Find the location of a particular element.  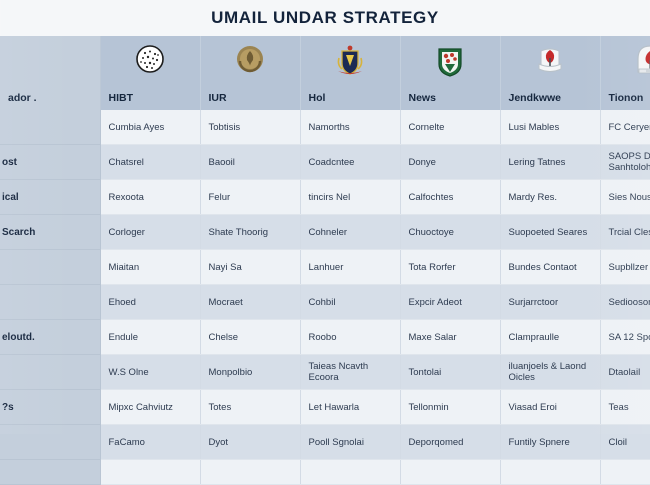

row-label-cell: Scarch is located at coordinates (50, 232).